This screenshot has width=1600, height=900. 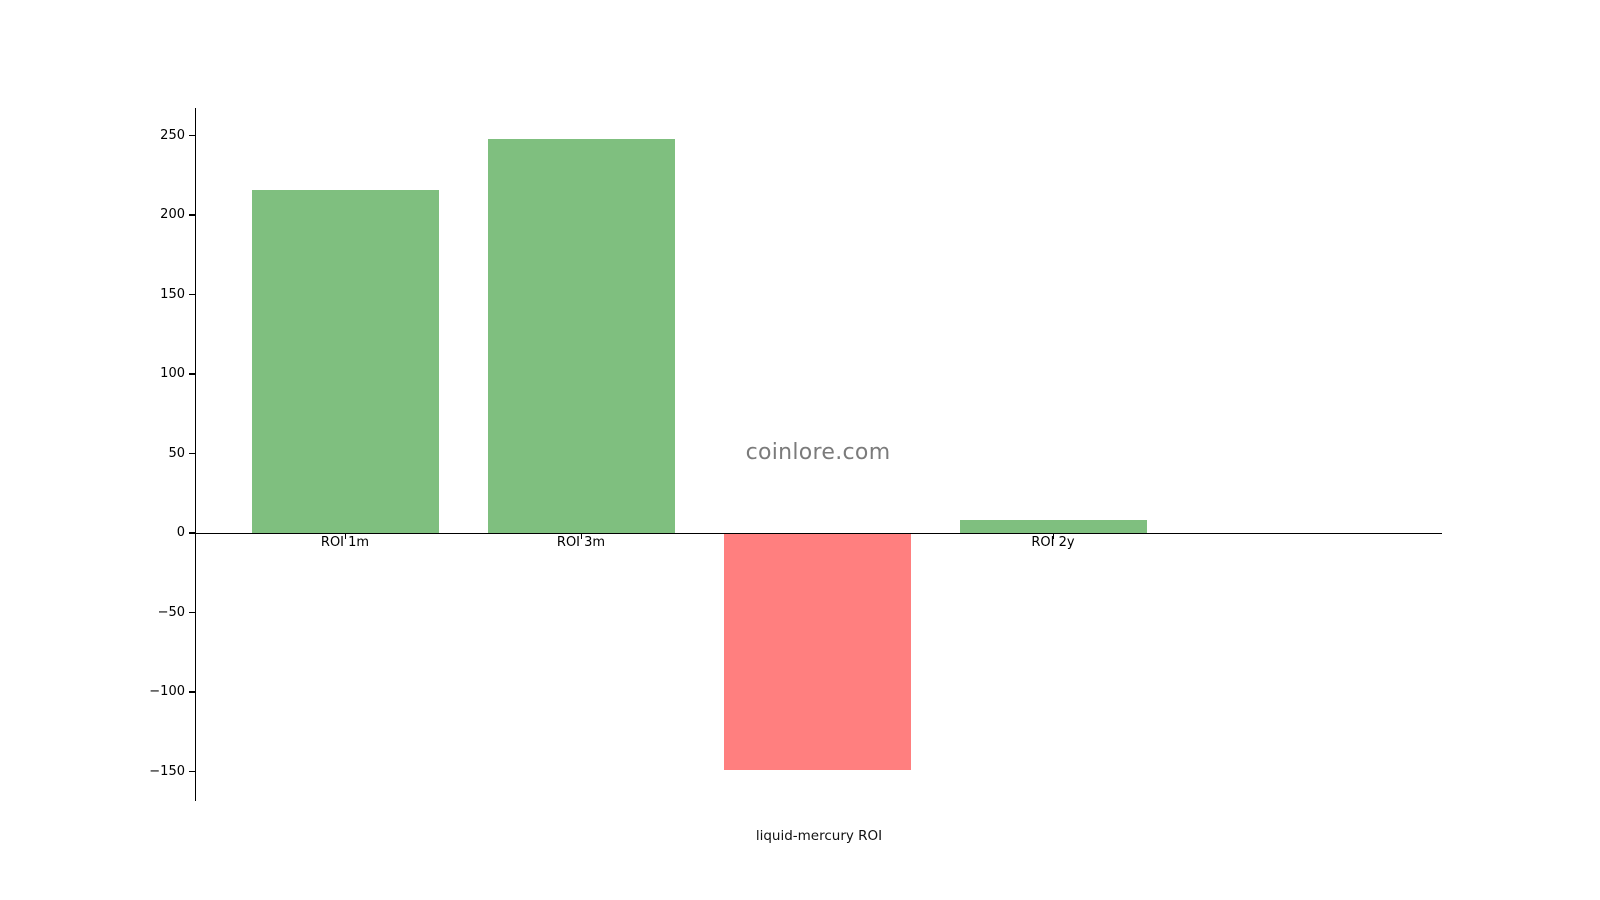 I want to click on y-tick-label: −150, so click(x=167, y=771).